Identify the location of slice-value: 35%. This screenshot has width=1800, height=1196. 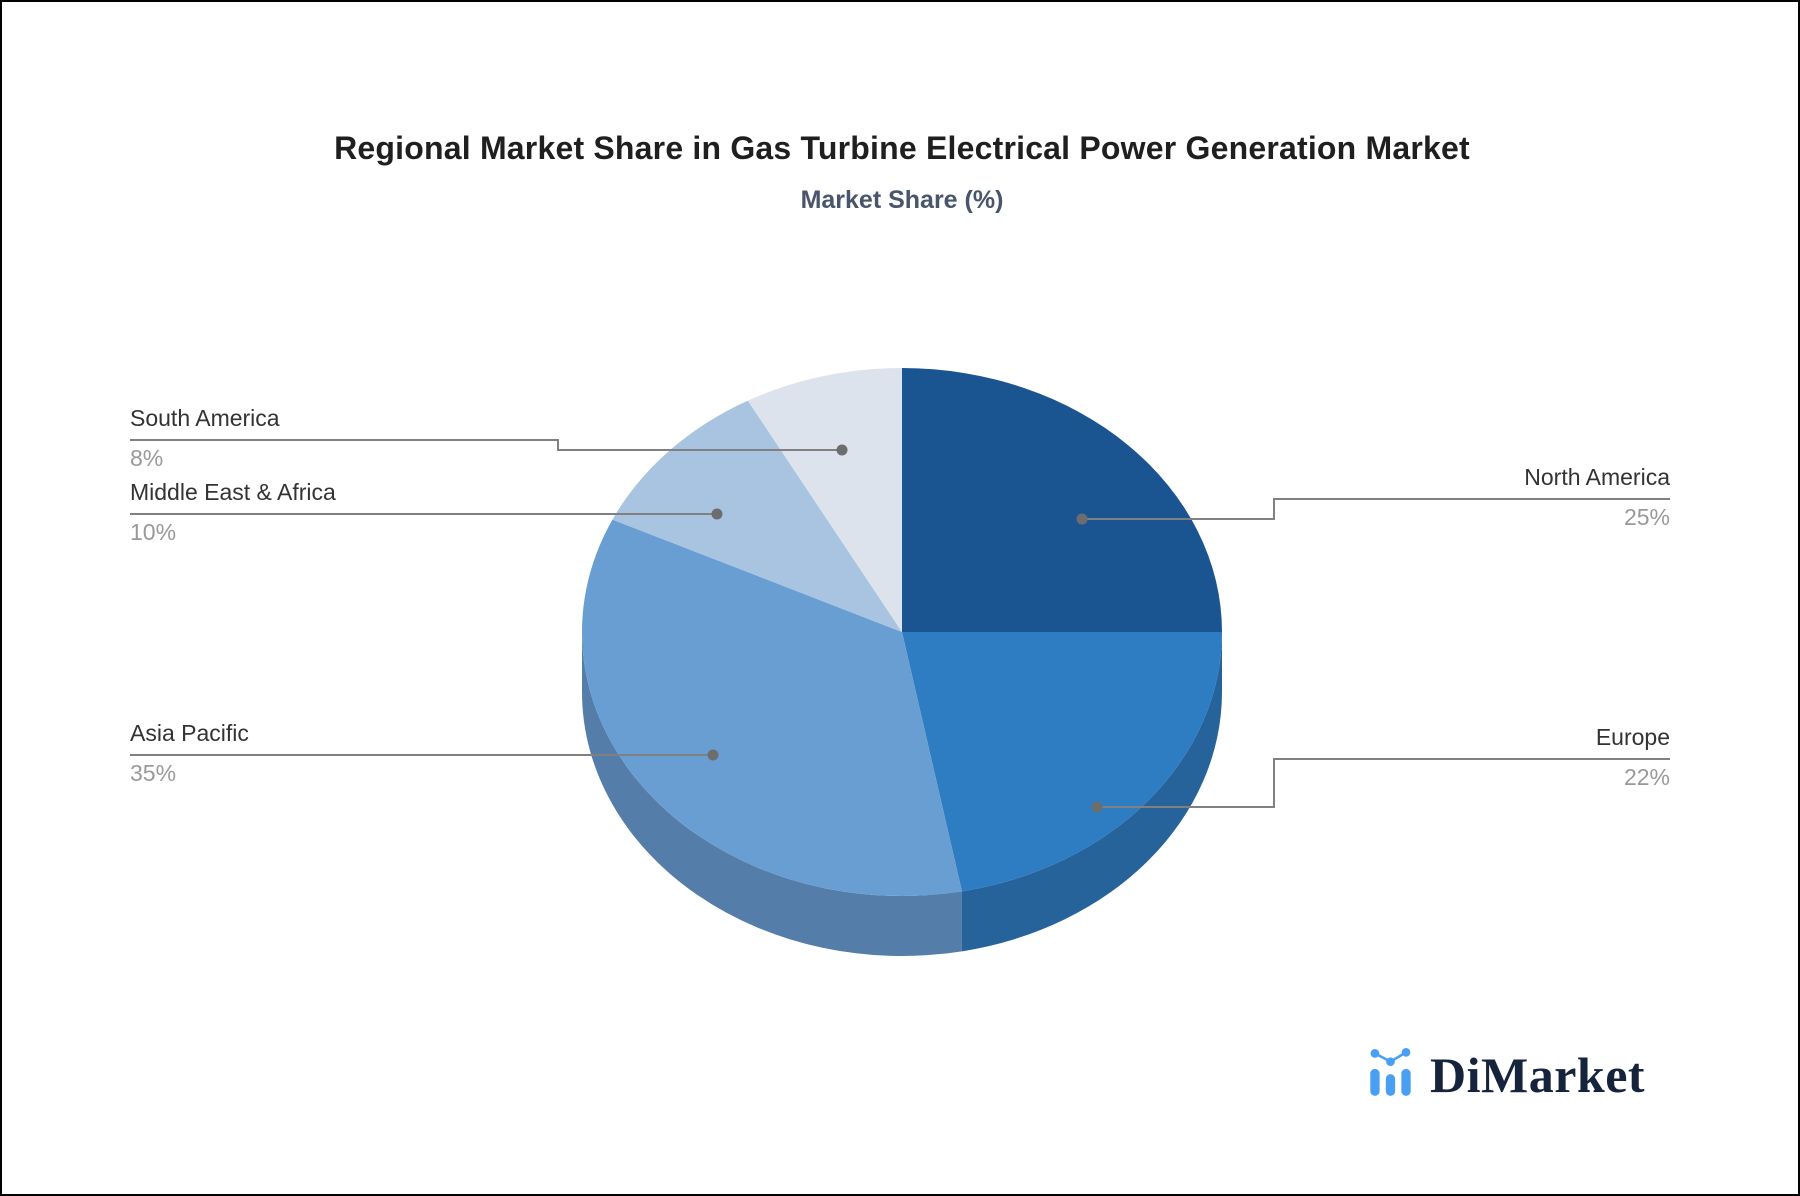
(153, 773).